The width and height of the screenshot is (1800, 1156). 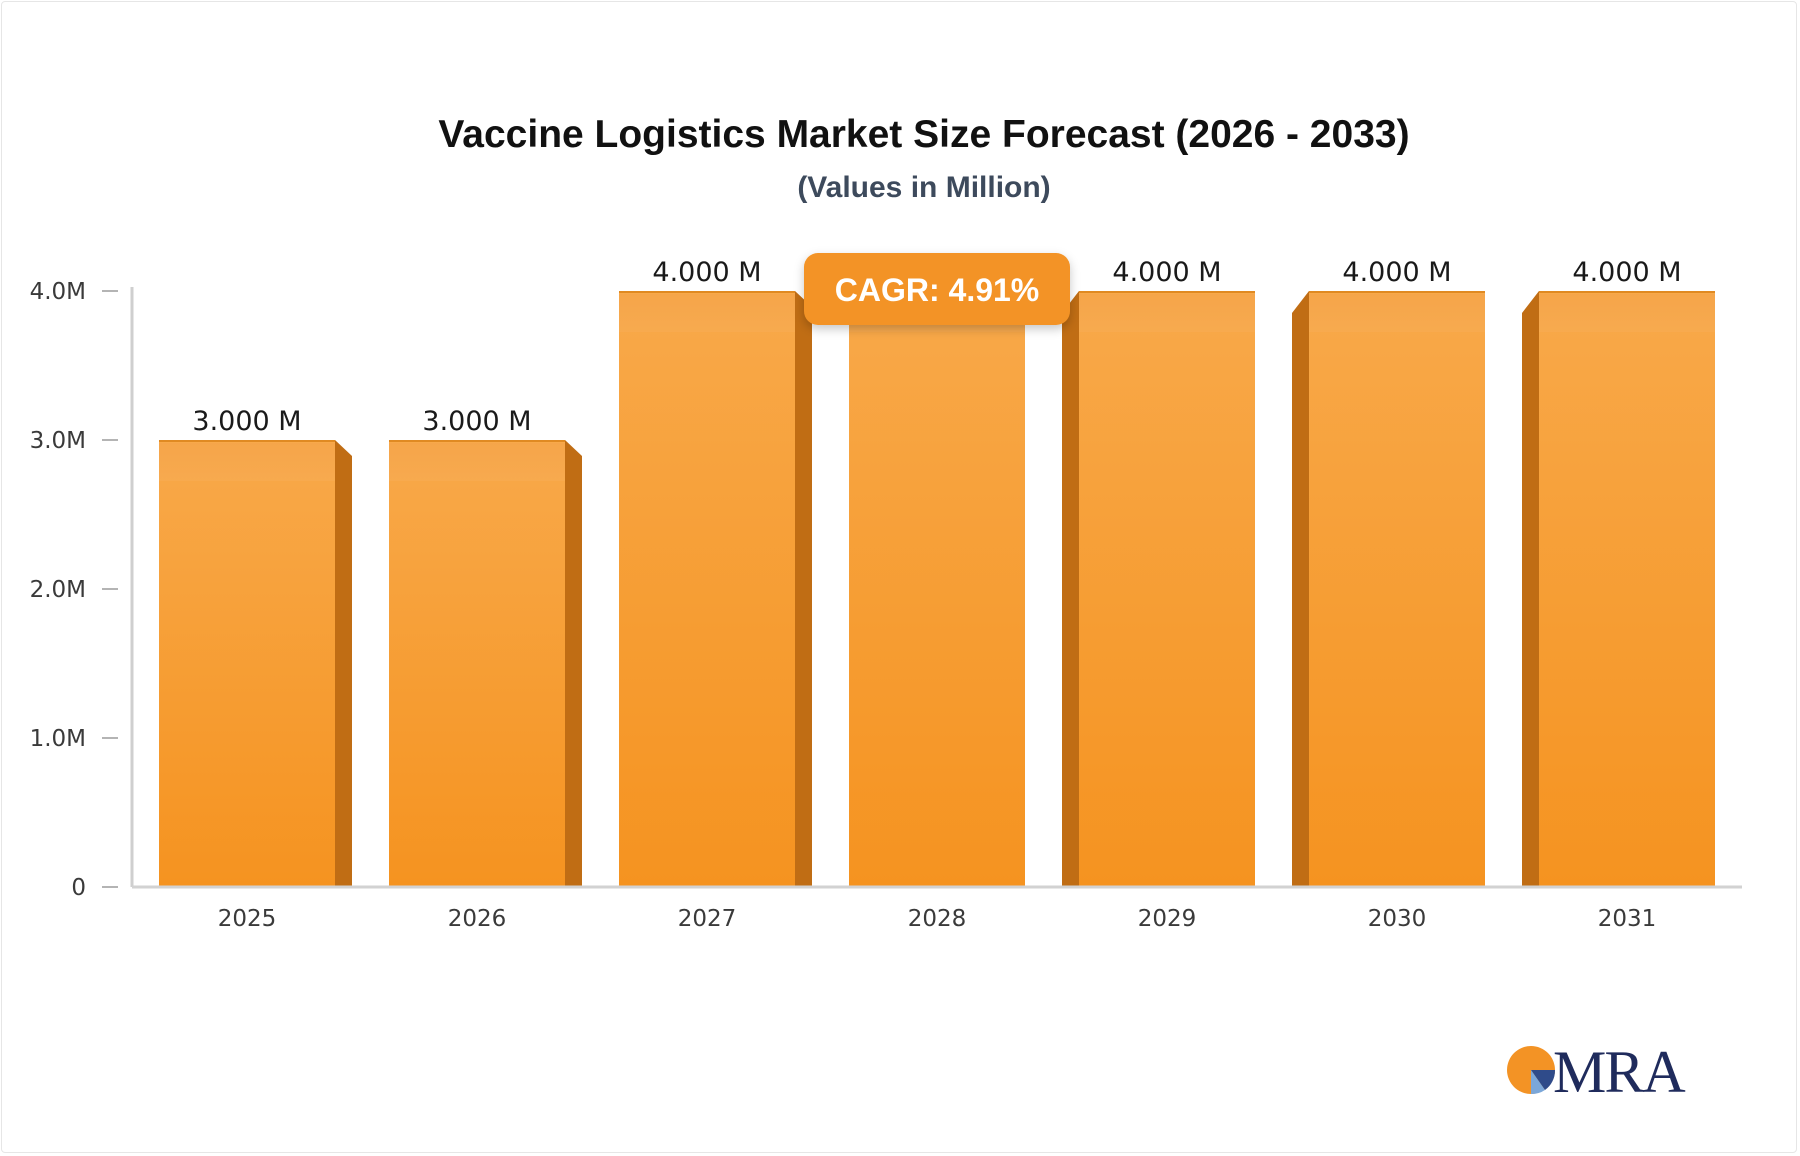 I want to click on cagr-annotation: CAGR: 4.91%, so click(x=937, y=289).